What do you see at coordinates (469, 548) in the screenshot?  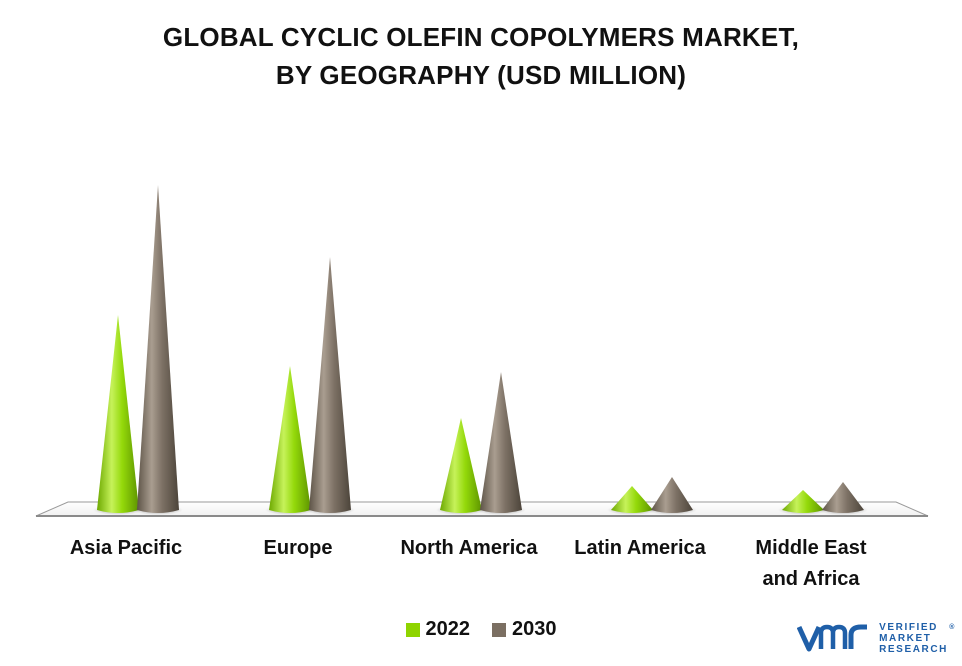 I see `x-tick-label-2: North America` at bounding box center [469, 548].